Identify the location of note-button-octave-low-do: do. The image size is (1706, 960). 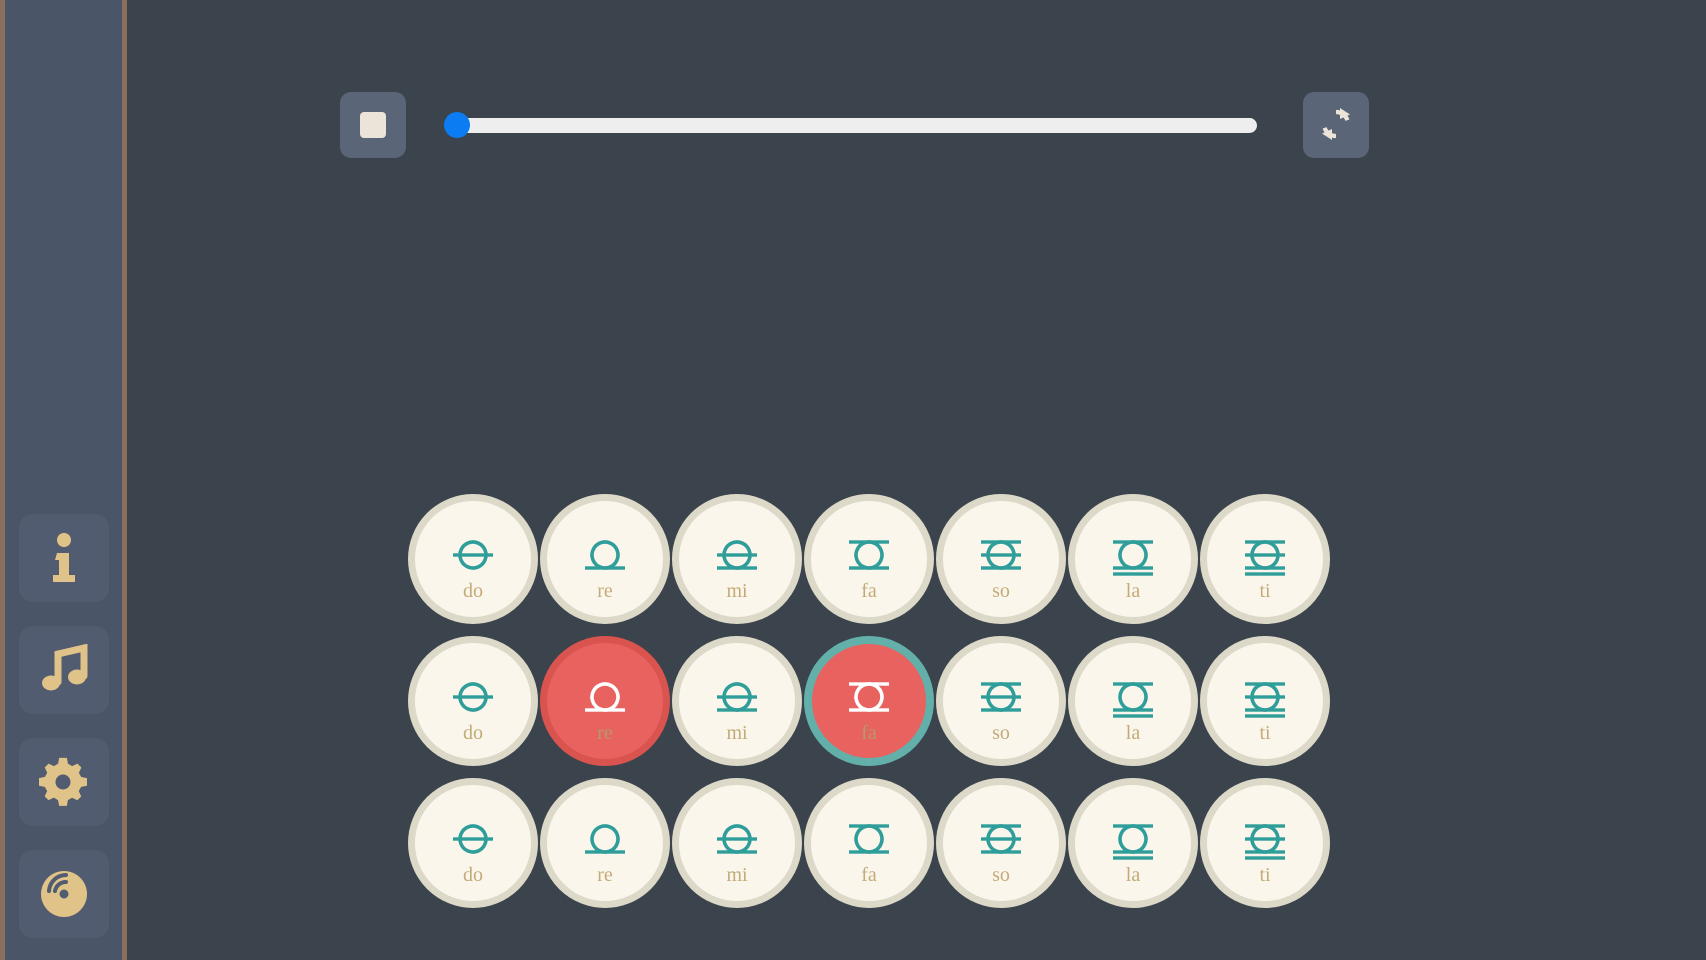
(473, 559).